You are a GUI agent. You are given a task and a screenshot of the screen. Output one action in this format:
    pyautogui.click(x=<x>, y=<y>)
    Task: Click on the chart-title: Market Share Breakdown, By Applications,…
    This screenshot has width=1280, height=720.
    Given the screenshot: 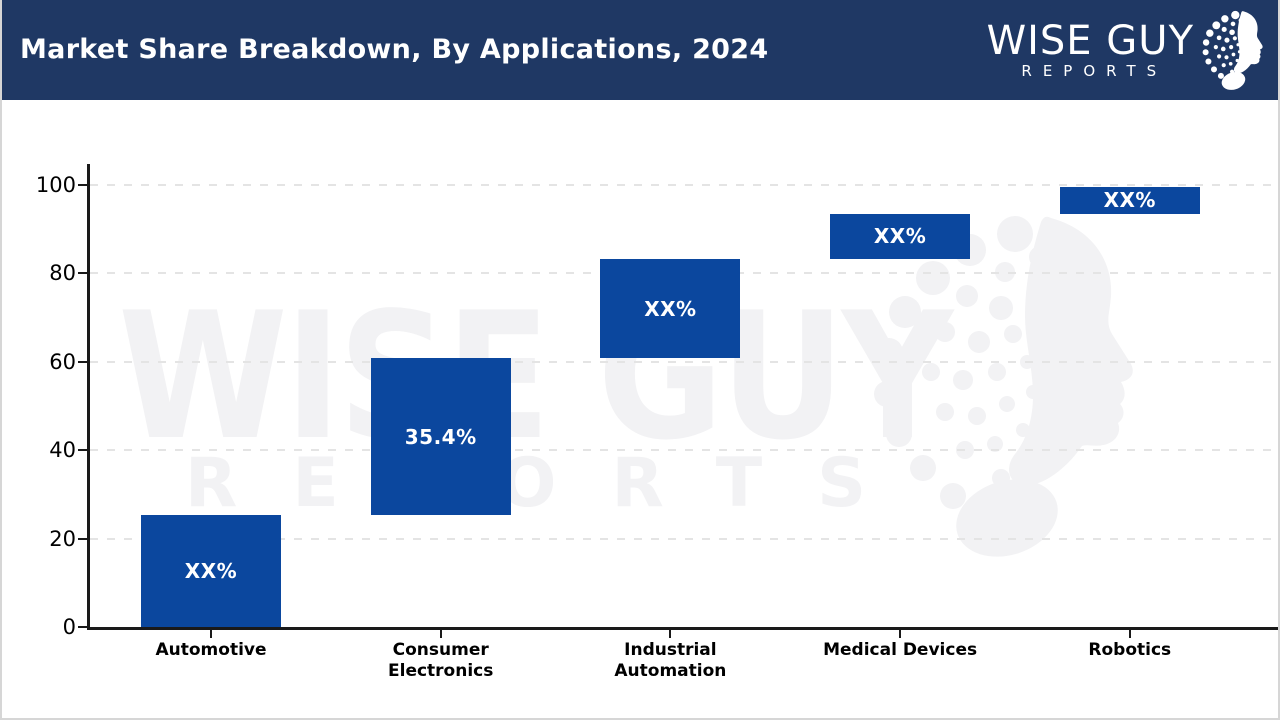 What is the action you would take?
    pyautogui.click(x=394, y=49)
    